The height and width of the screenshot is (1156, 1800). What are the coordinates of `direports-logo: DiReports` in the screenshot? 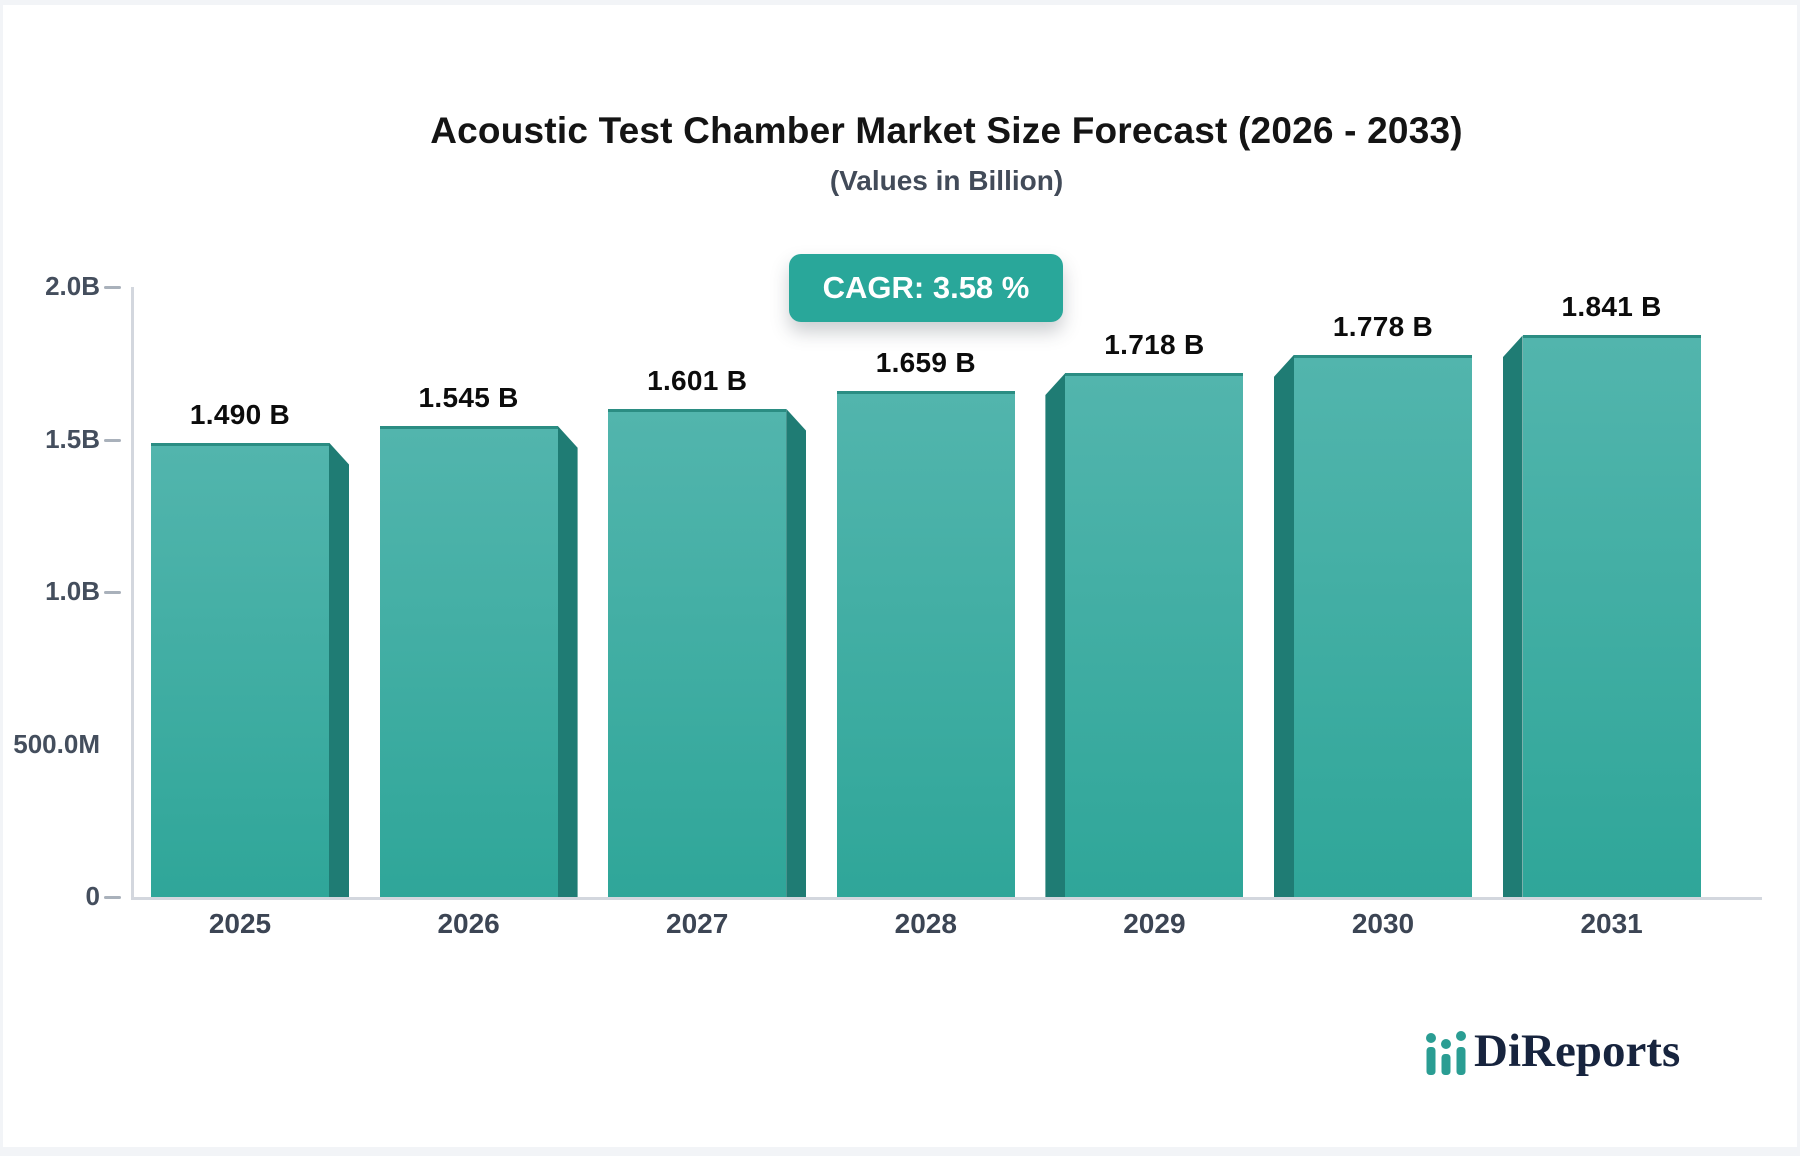 It's located at (1552, 1051).